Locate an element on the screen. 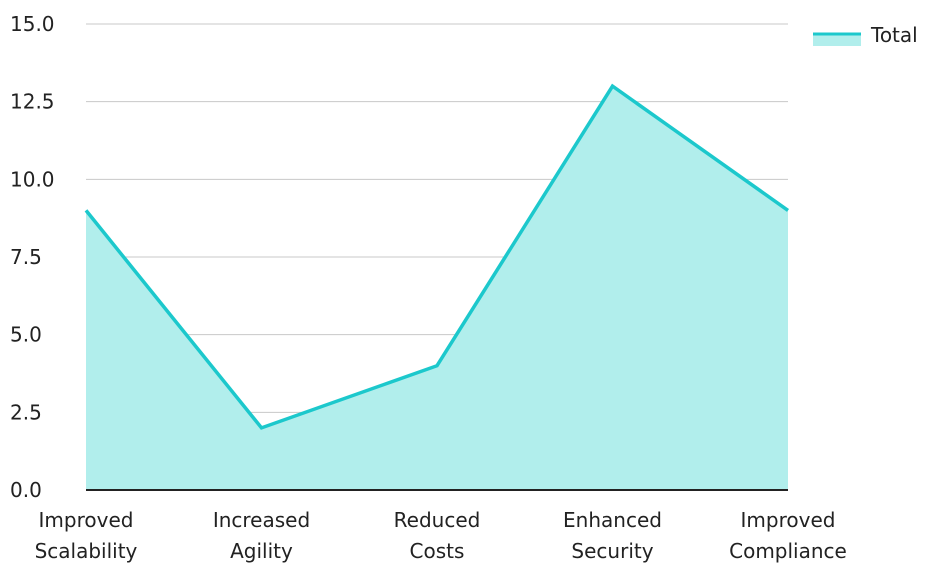 Image resolution: width=928 pixels, height=564 pixels. x-category-label: Agility is located at coordinates (261, 551).